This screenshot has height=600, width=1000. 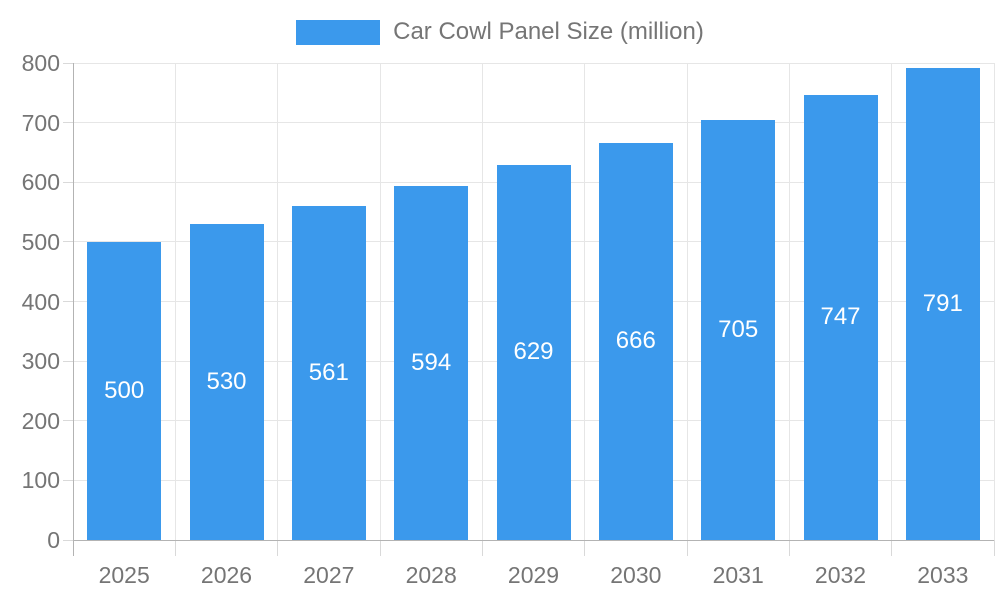 I want to click on x-axis-label: 2032, so click(x=840, y=575).